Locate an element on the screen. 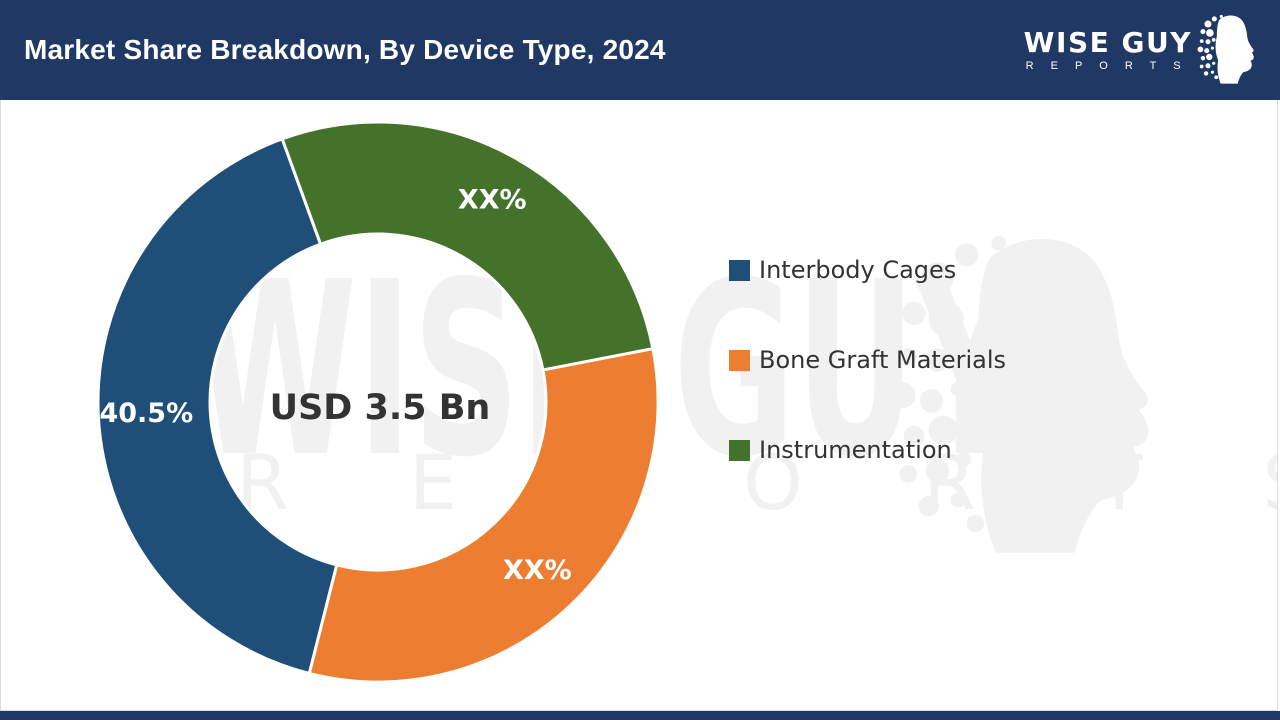  legend-label: Bone Graft Materials is located at coordinates (882, 360).